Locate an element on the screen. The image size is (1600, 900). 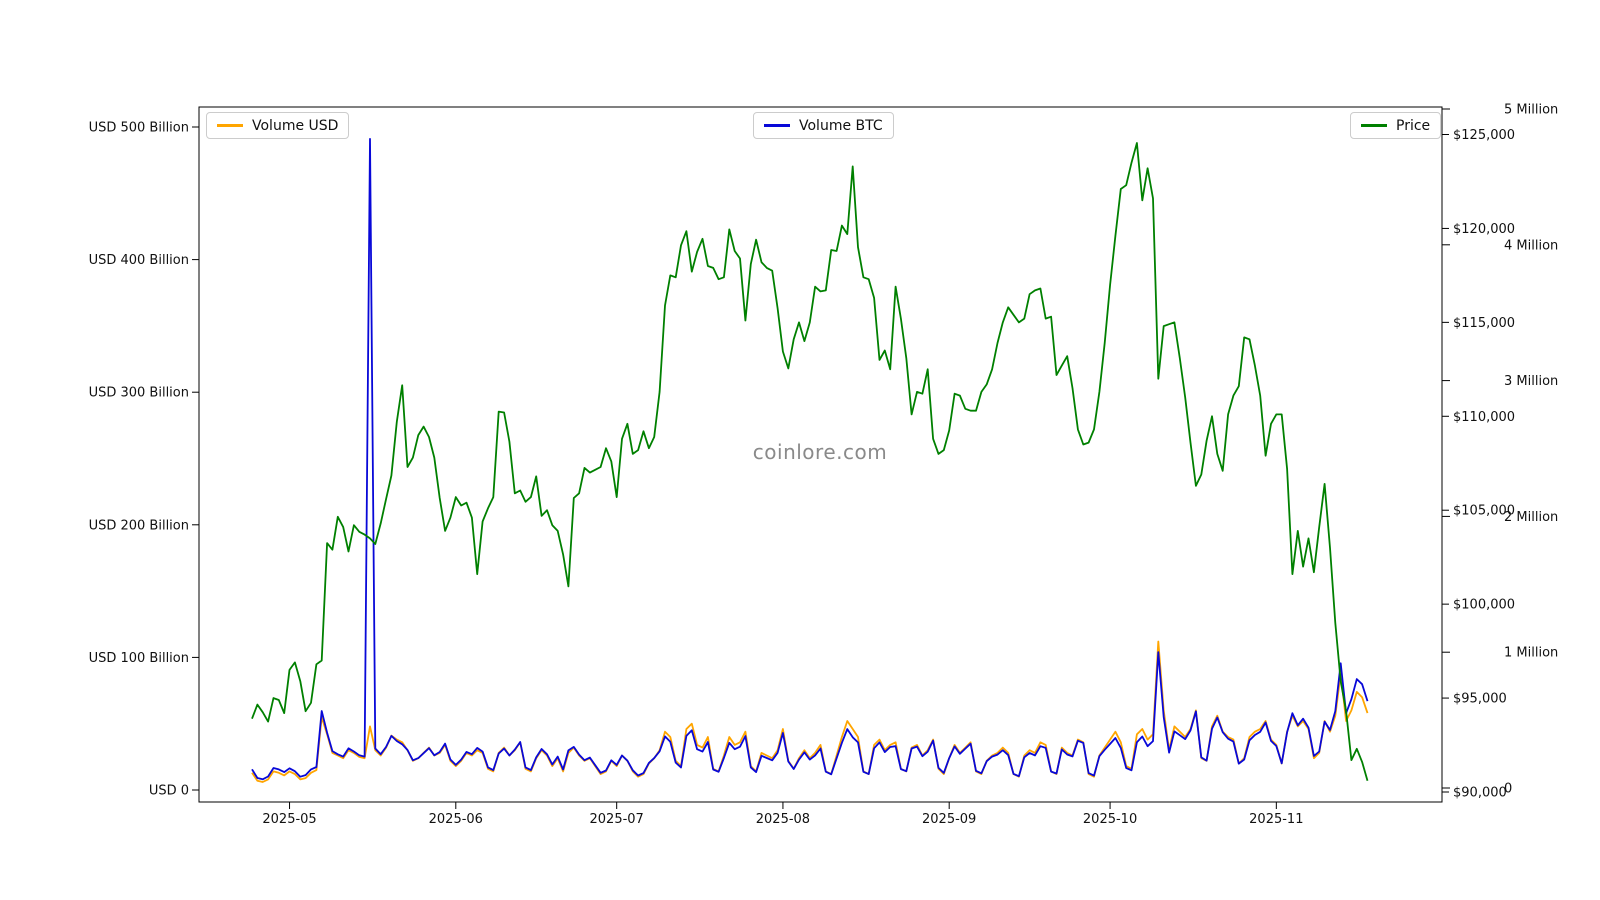
x-axis-tick-label: 2025-09 is located at coordinates (949, 819).